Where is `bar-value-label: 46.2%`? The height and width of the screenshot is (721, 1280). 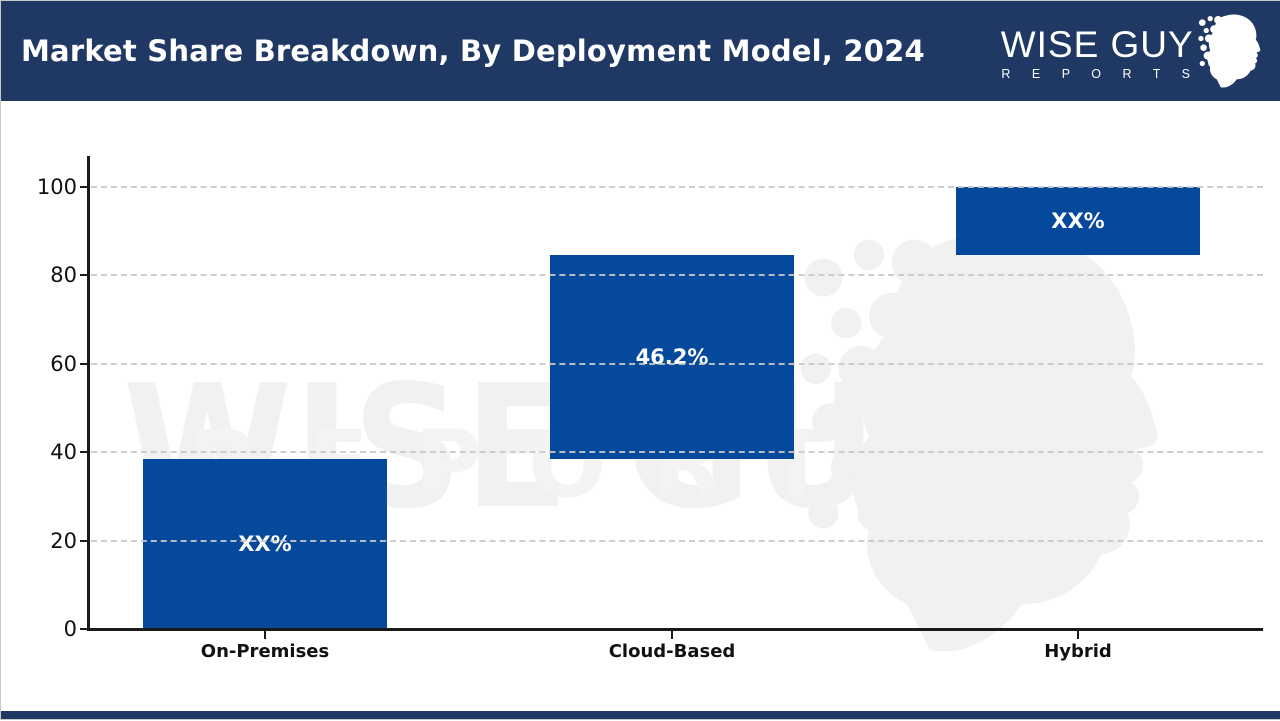
bar-value-label: 46.2% is located at coordinates (672, 356).